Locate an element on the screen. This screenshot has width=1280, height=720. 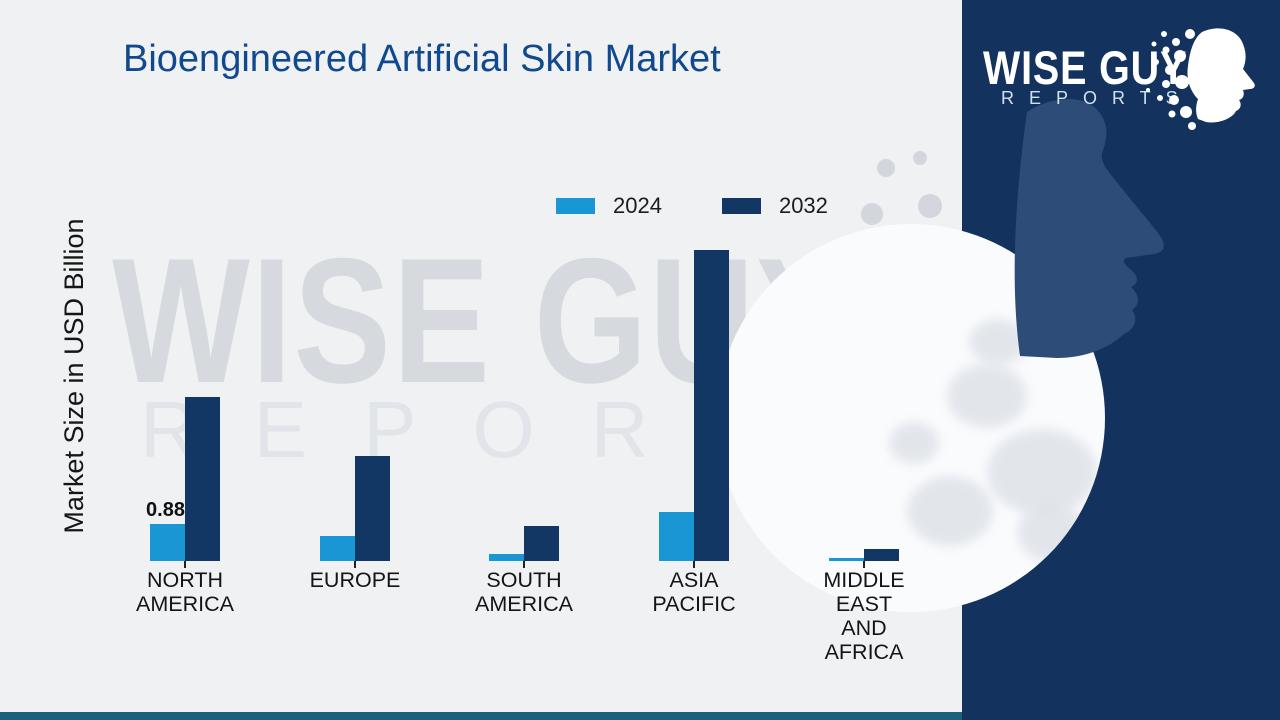
category-label-middle-east-and-africa: MIDDLE EAST AND AFRICA is located at coordinates (864, 616).